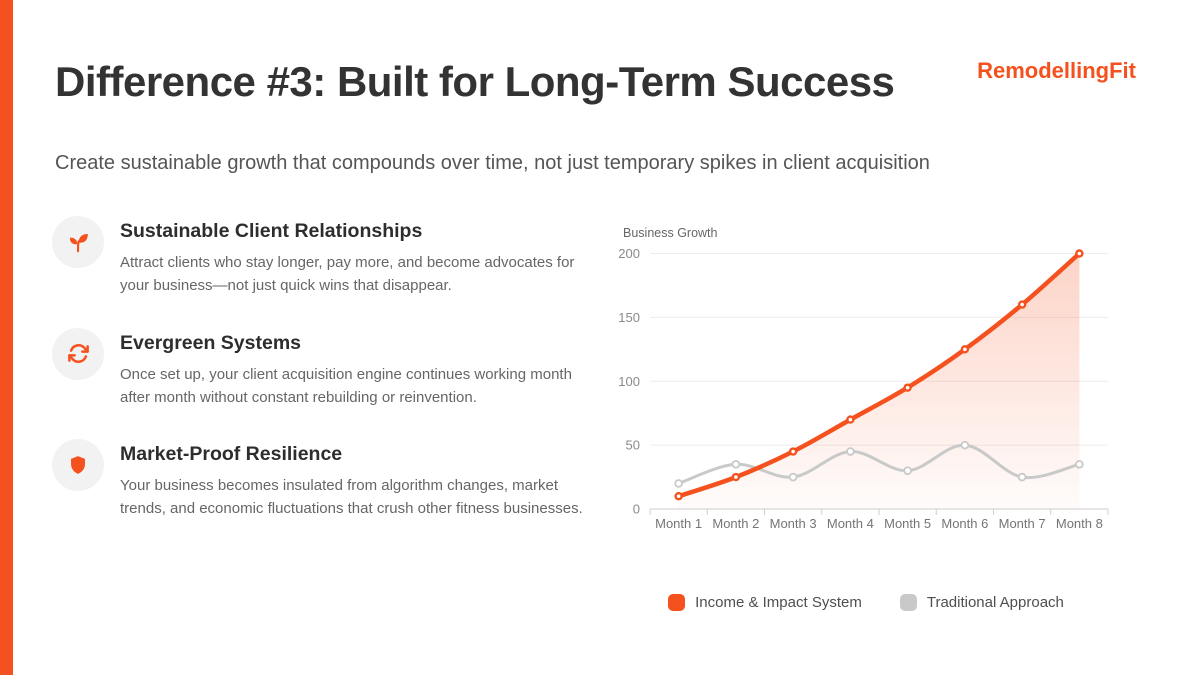  What do you see at coordinates (879, 381) in the screenshot?
I see `chart-area-fill` at bounding box center [879, 381].